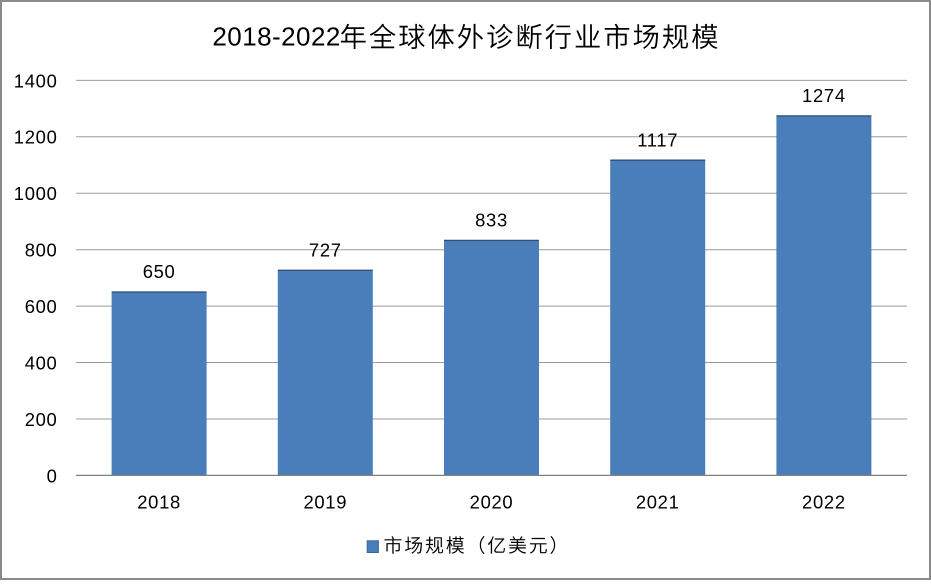 The height and width of the screenshot is (585, 931). What do you see at coordinates (41, 250) in the screenshot?
I see `svg-text: 800` at bounding box center [41, 250].